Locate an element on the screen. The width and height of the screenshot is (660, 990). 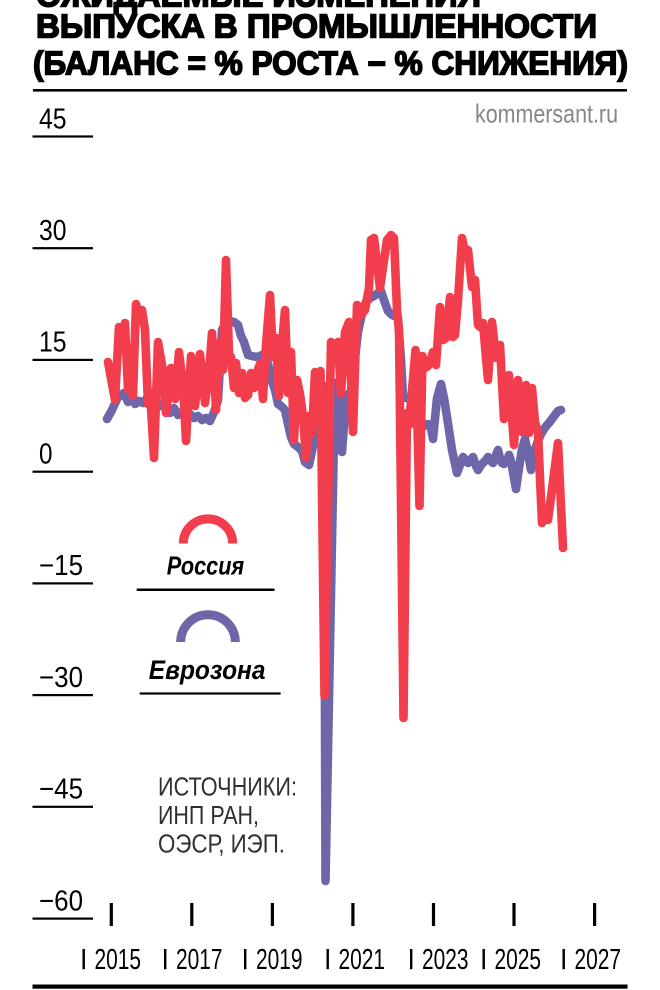
svg-text: −30 is located at coordinates (61, 678).